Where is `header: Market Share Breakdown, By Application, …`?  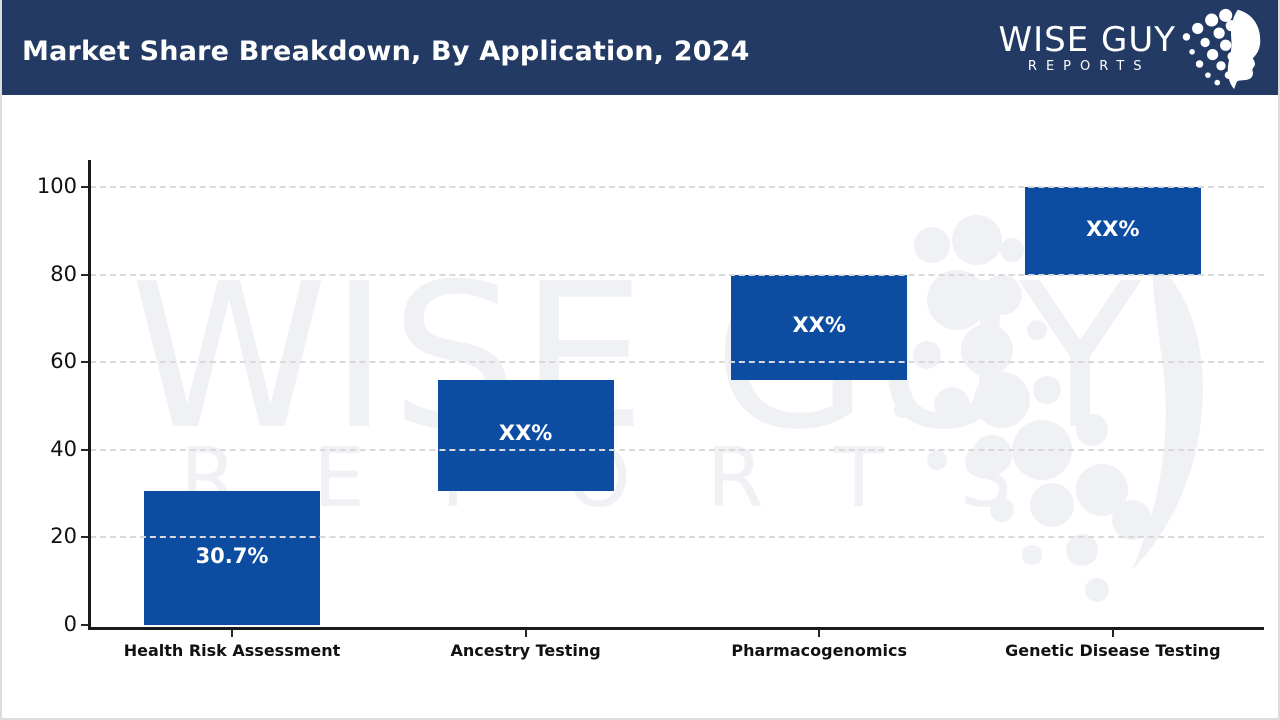
header: Market Share Breakdown, By Application, … is located at coordinates (640, 47).